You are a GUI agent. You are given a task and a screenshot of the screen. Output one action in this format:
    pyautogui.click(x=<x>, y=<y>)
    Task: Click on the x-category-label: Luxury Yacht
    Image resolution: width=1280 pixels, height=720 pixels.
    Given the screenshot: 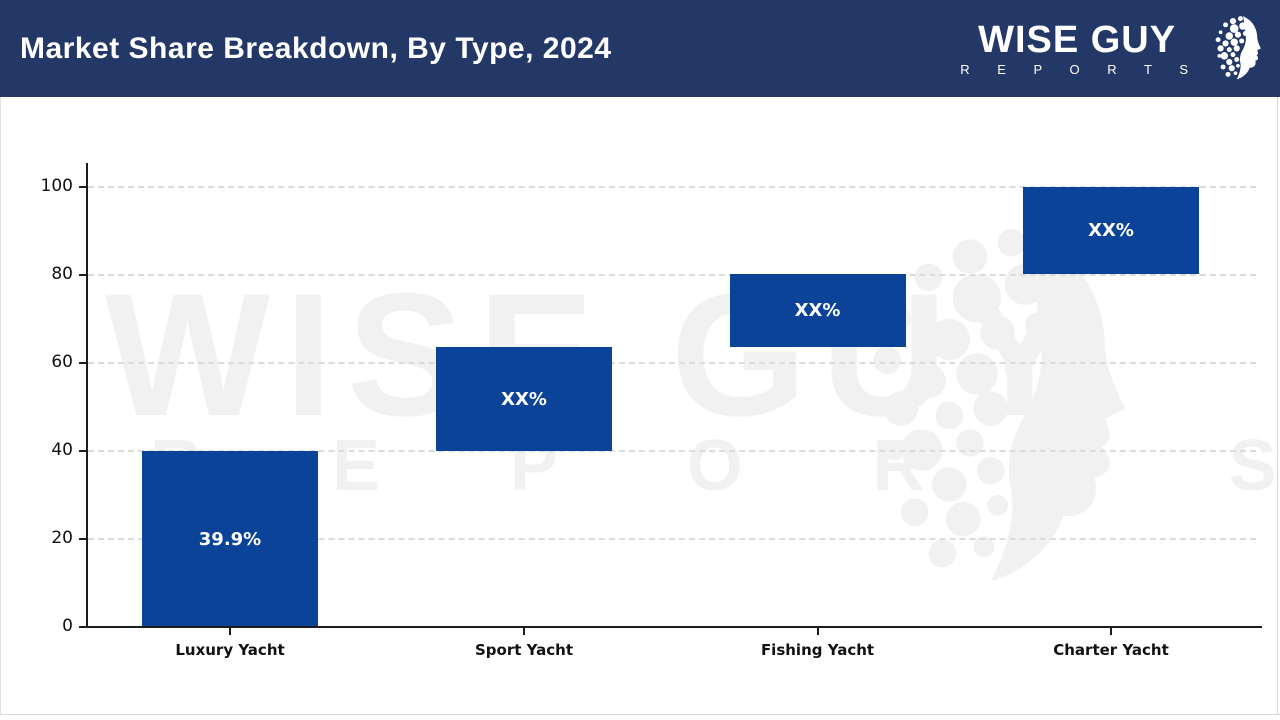 What is the action you would take?
    pyautogui.click(x=230, y=650)
    